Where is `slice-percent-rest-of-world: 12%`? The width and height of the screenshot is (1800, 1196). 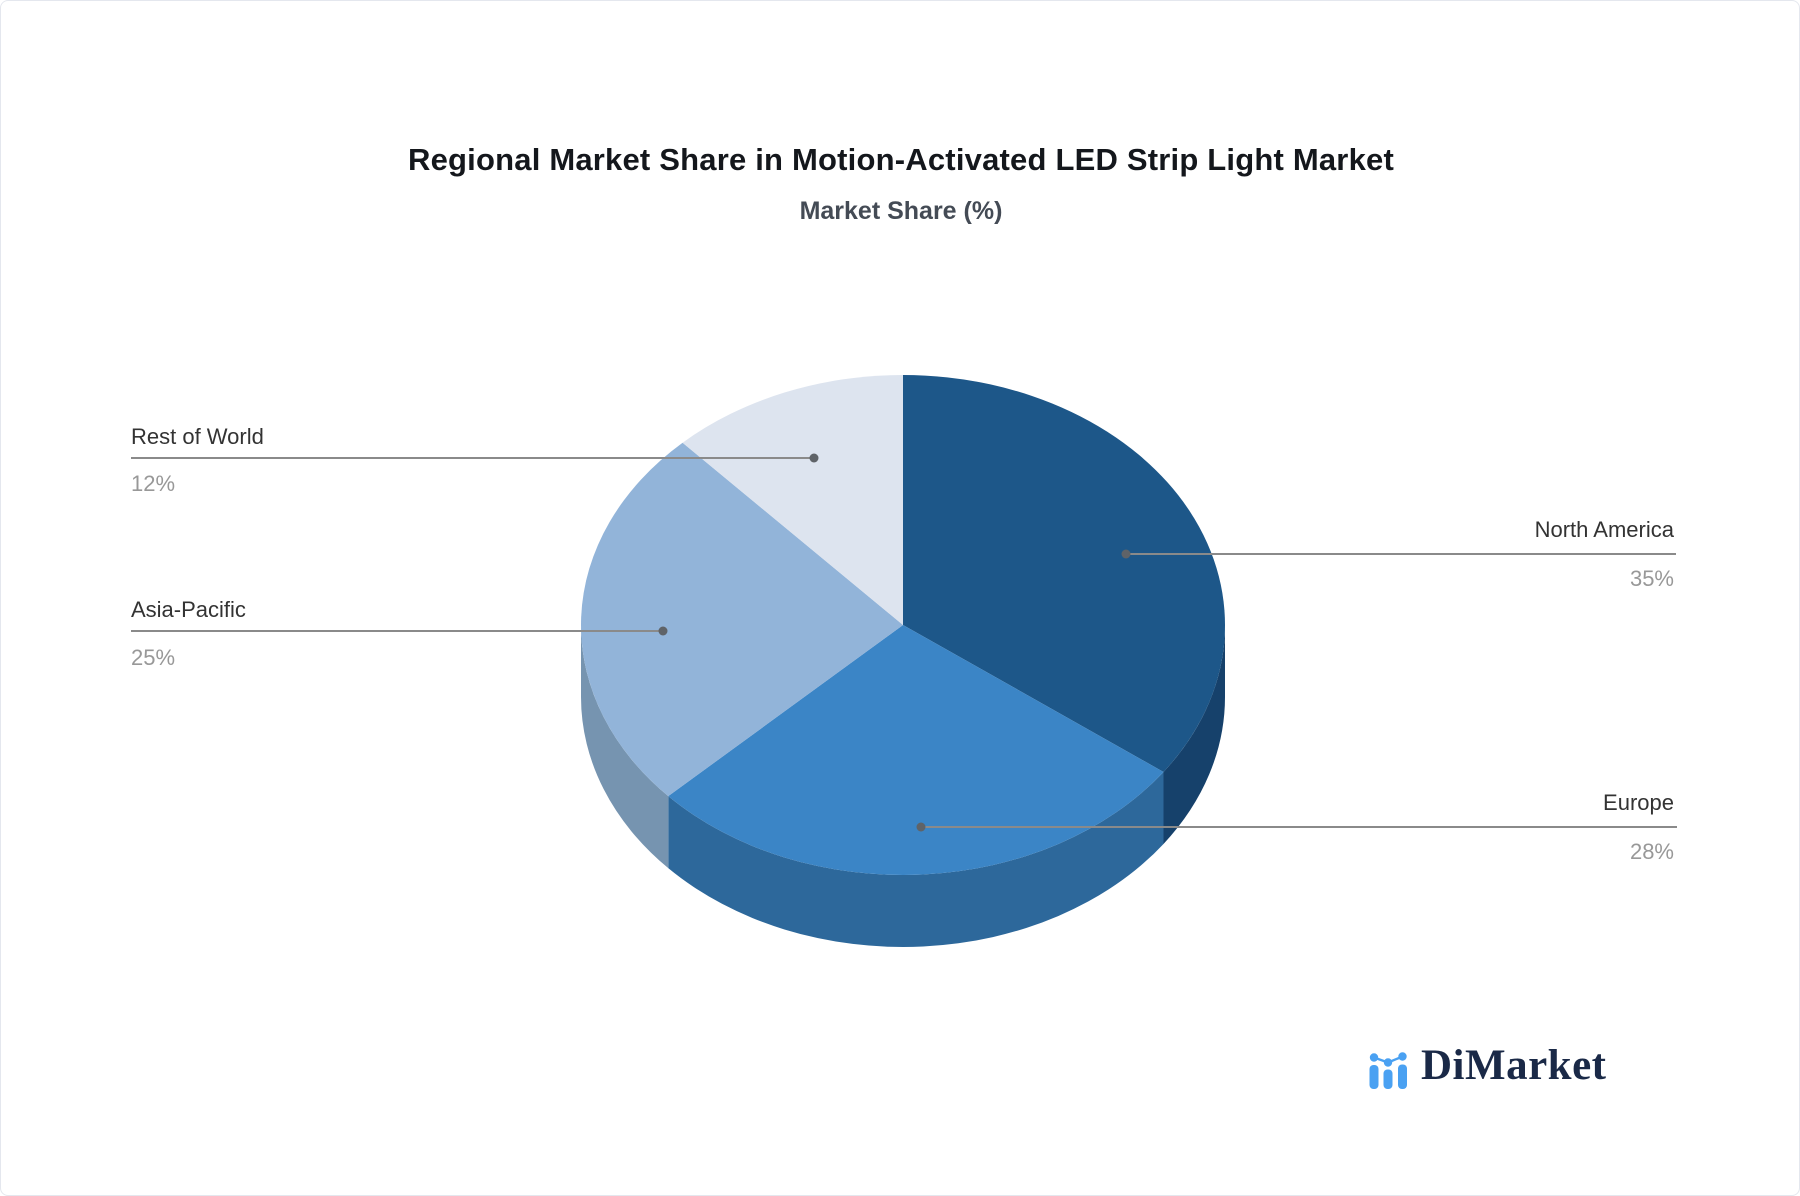
slice-percent-rest-of-world: 12% is located at coordinates (153, 483).